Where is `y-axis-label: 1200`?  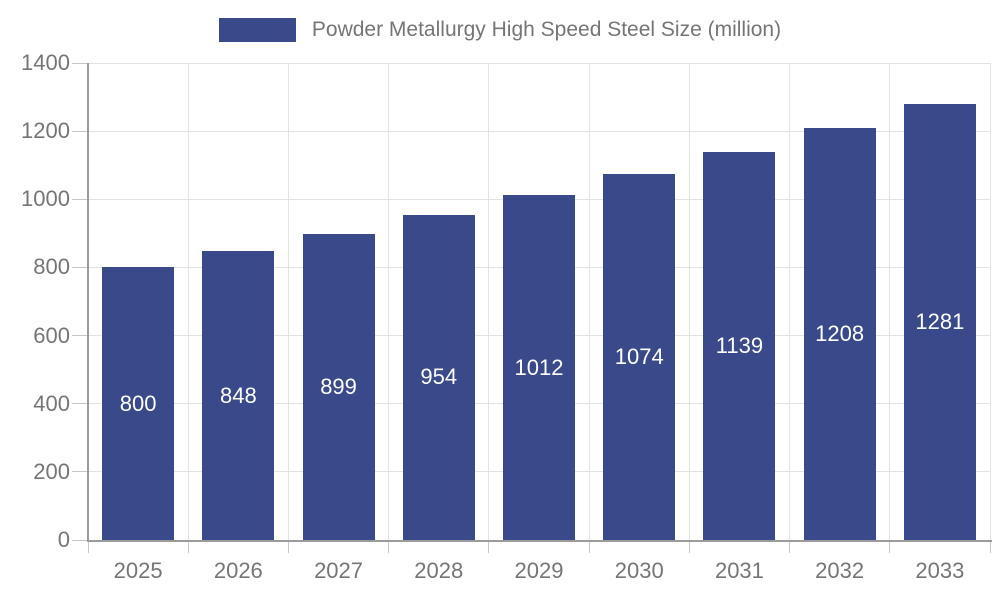 y-axis-label: 1200 is located at coordinates (45, 131).